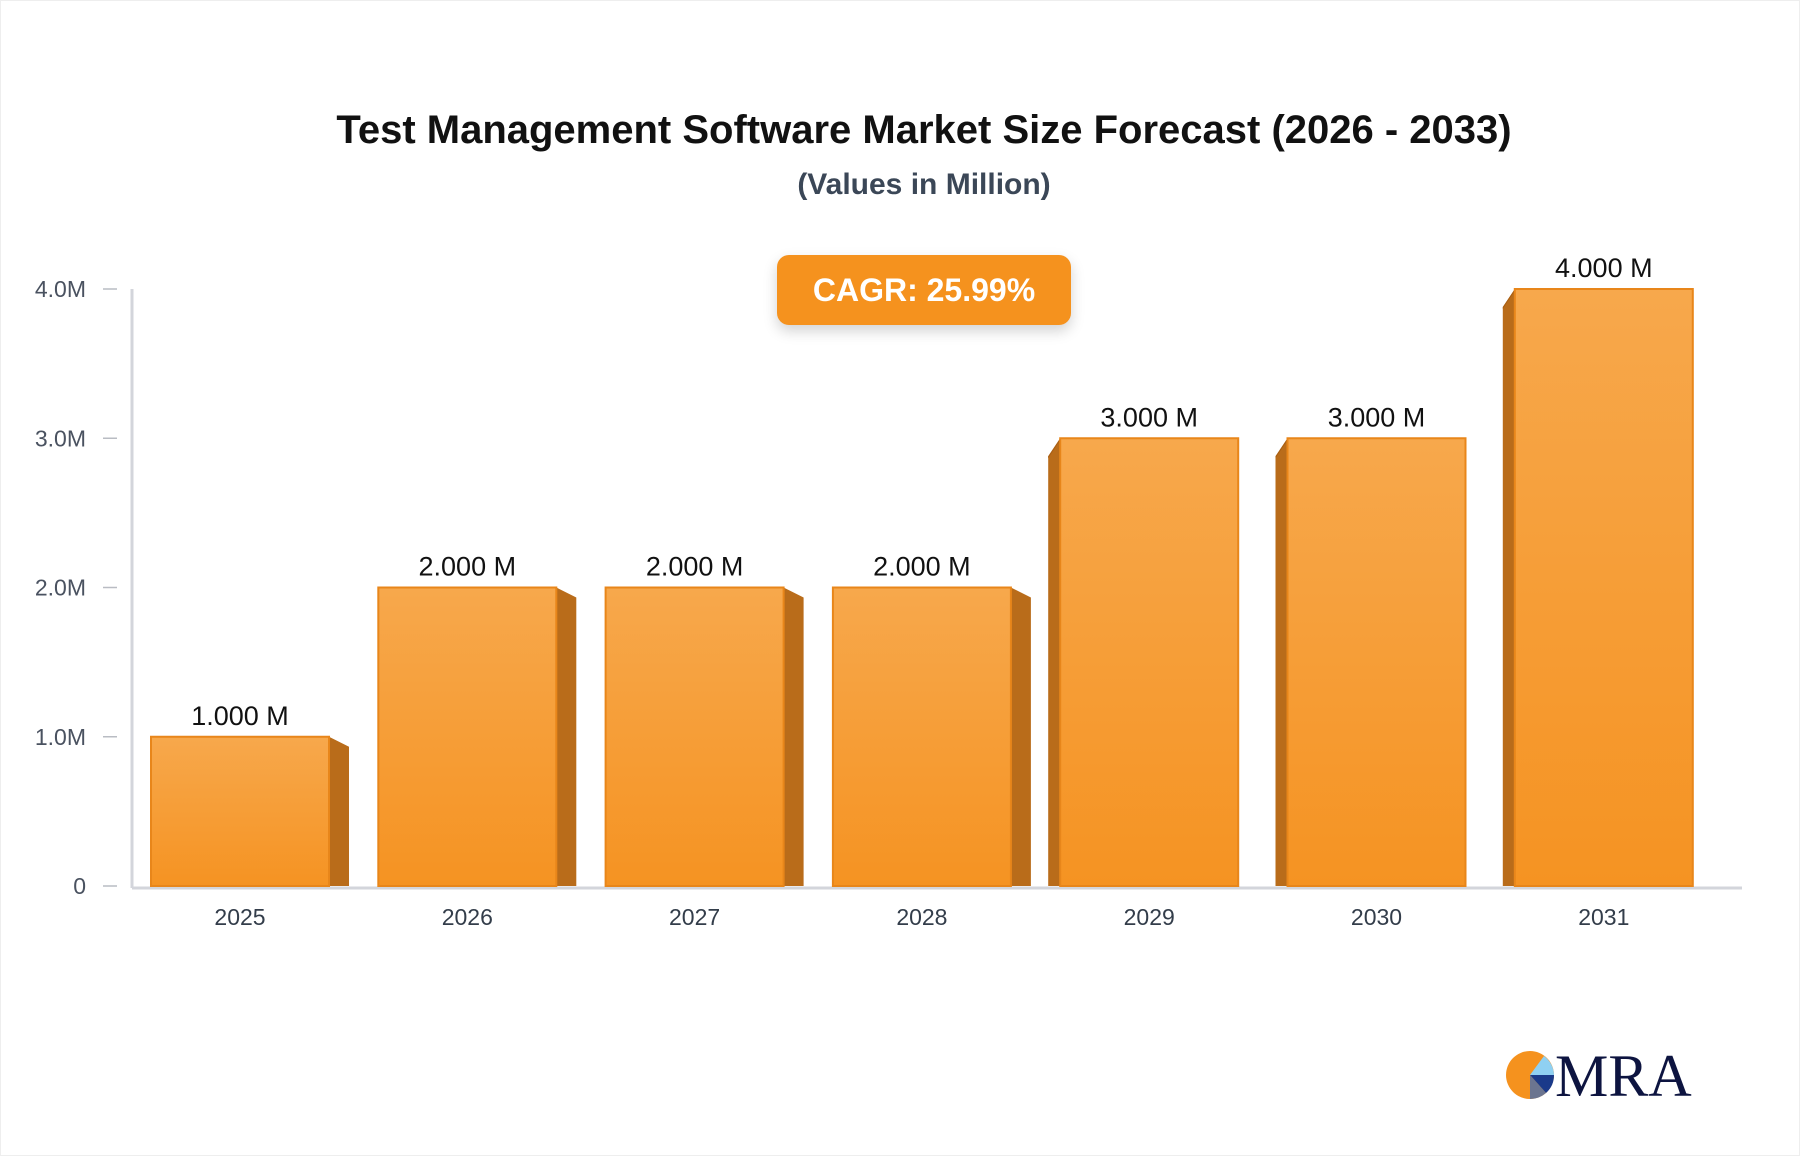 The image size is (1800, 1156). I want to click on bar-2029: 3.000 M 2029, so click(1144, 666).